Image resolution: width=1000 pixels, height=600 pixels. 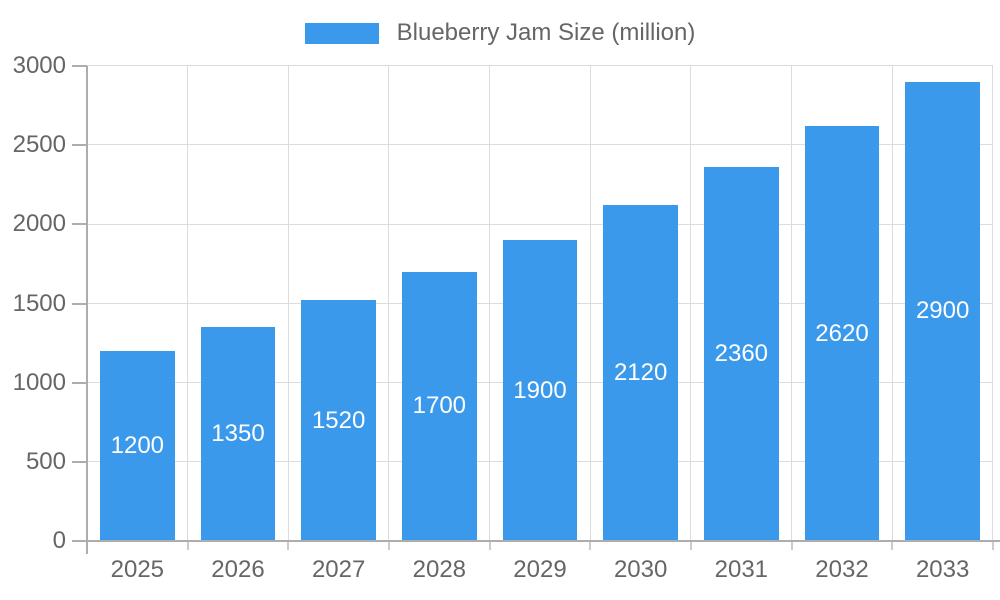 I want to click on x-tick-label: 2029, so click(x=540, y=569).